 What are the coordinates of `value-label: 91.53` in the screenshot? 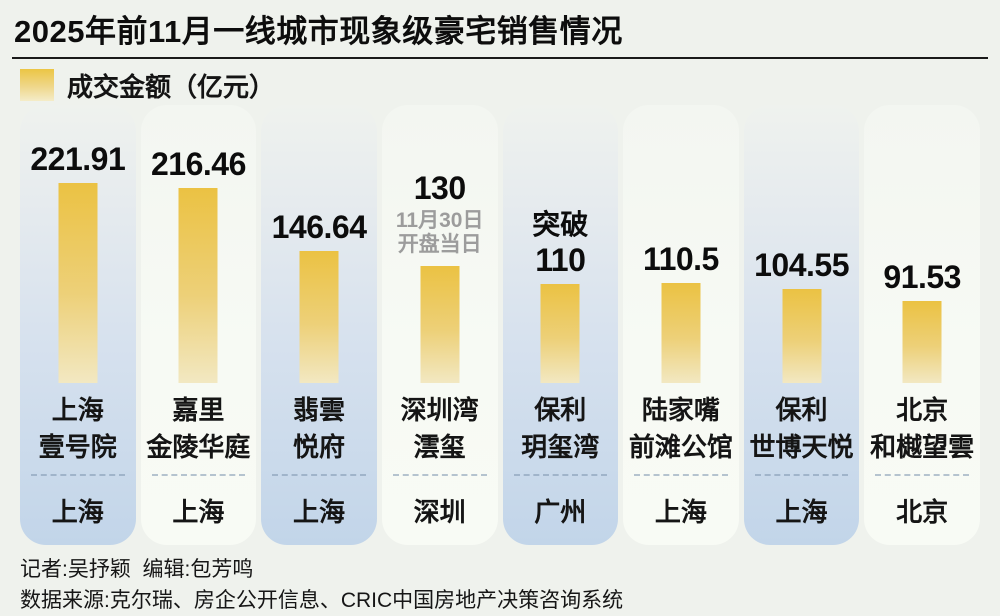 It's located at (922, 276).